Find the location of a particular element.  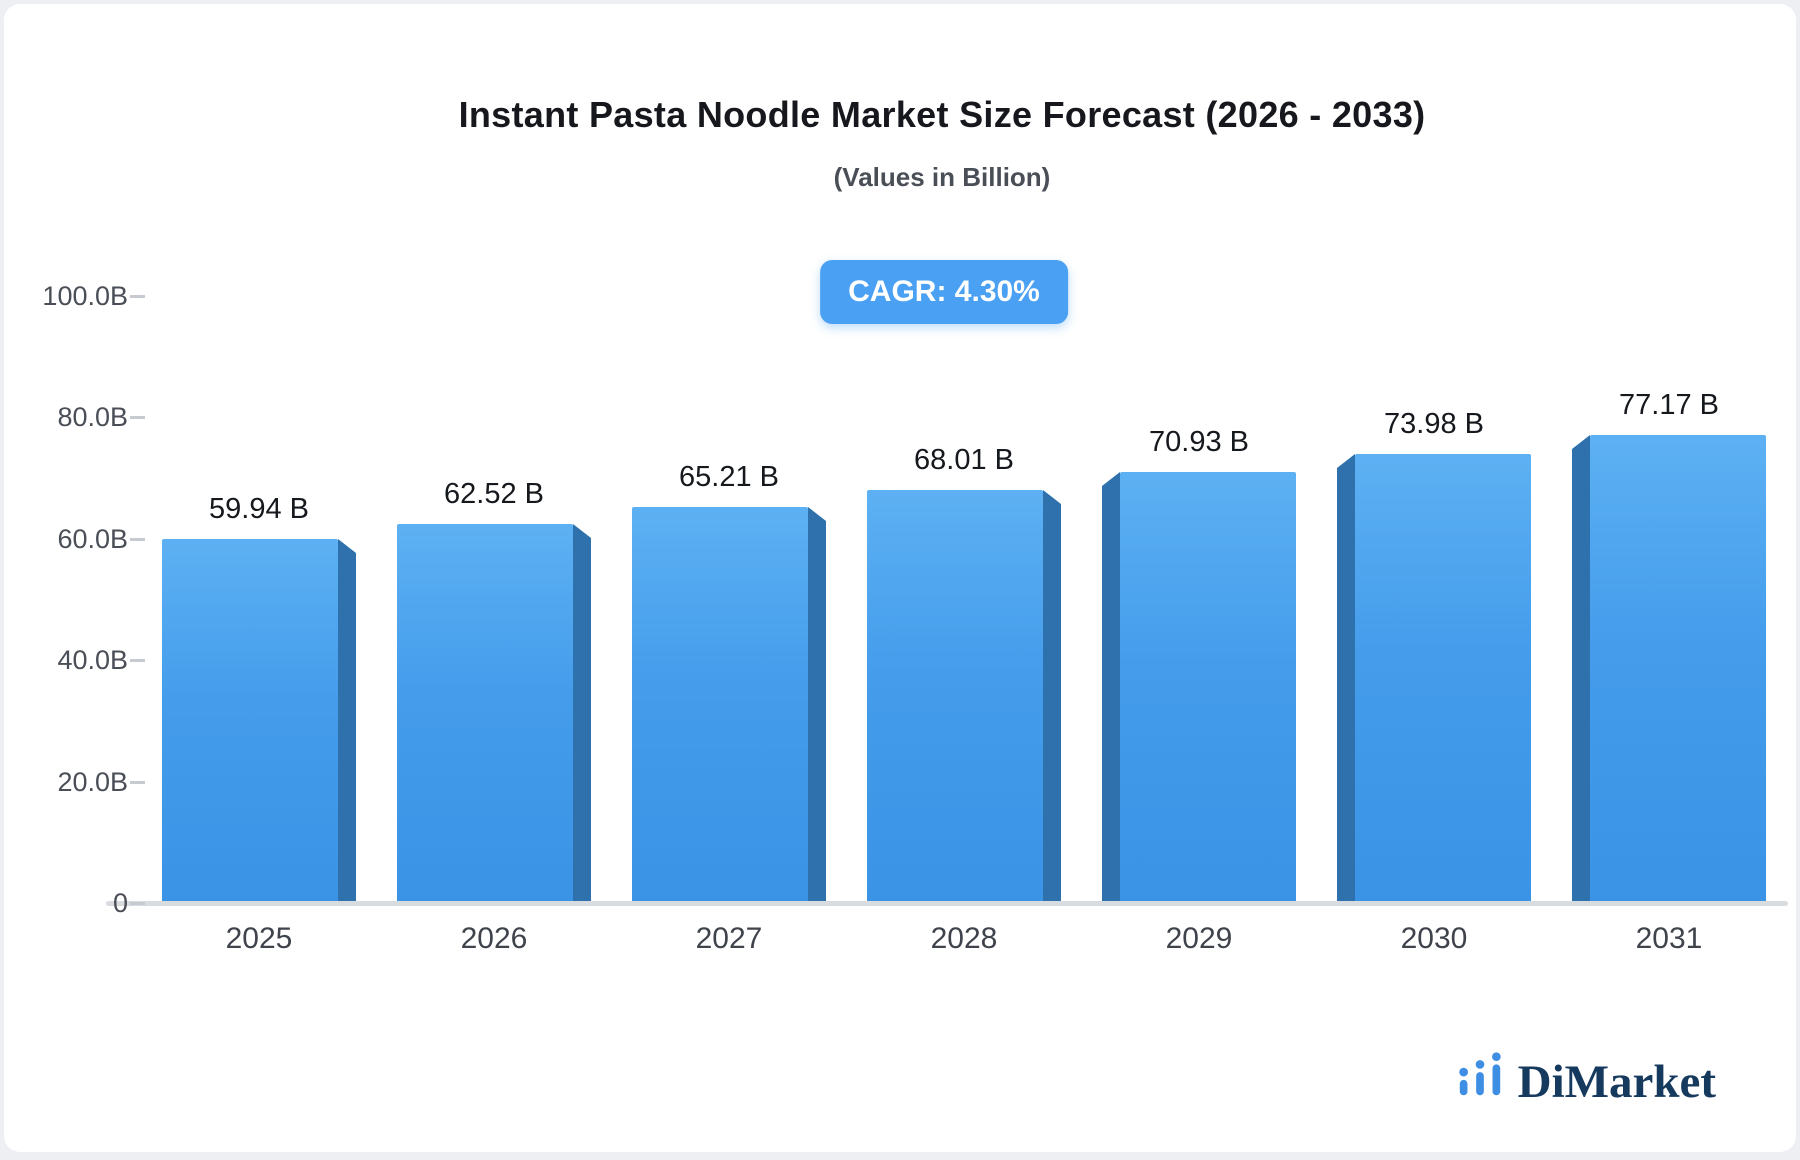

x-axis-label: 2027 is located at coordinates (729, 938).